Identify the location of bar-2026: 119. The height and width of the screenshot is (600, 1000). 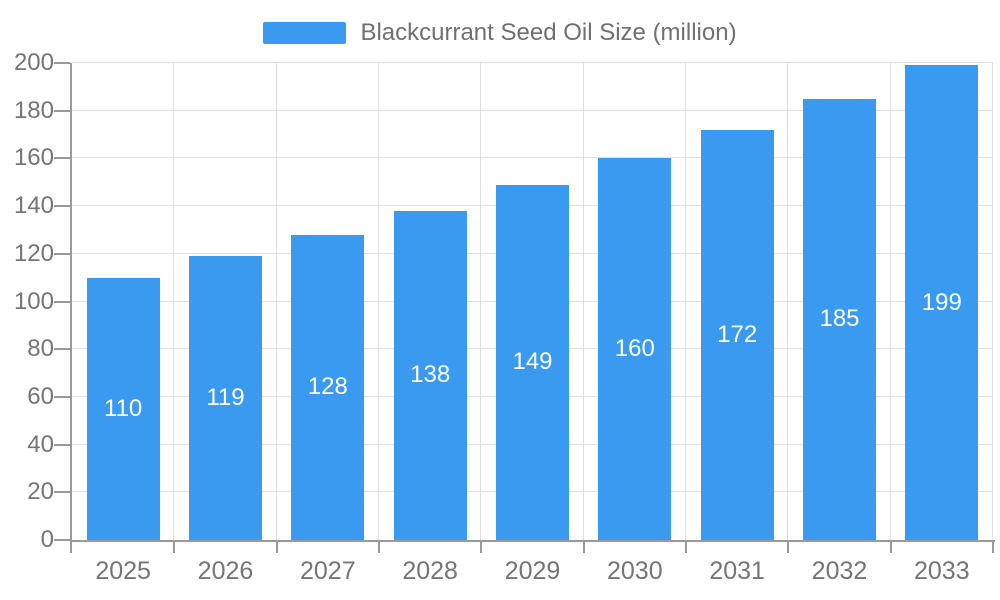
(225, 398).